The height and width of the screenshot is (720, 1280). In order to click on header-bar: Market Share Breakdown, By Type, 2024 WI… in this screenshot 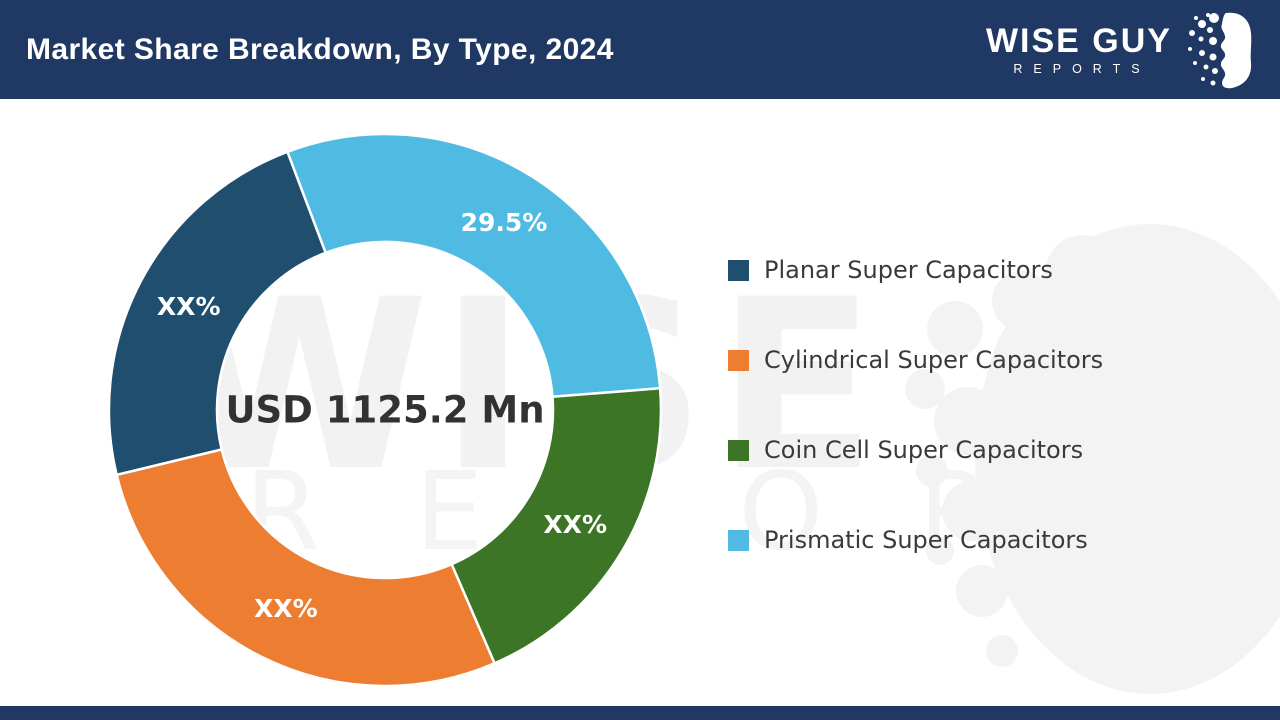, I will do `click(640, 49)`.